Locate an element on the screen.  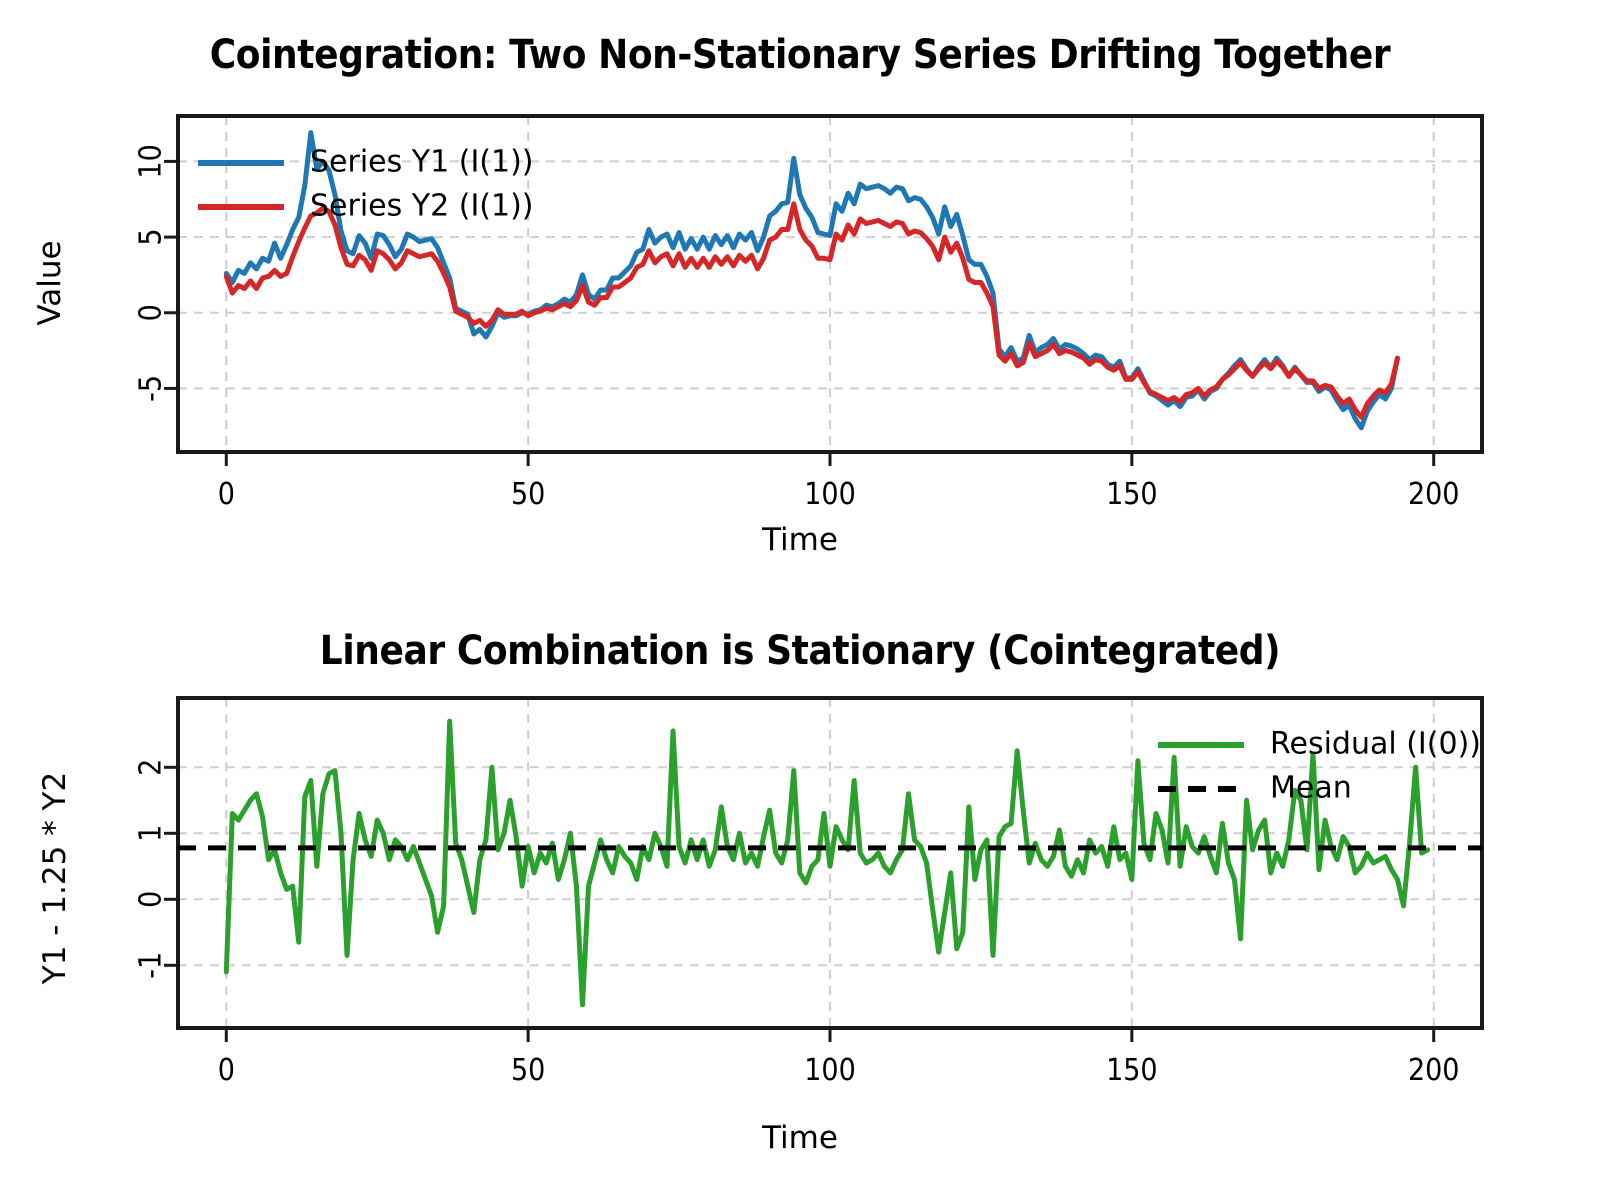
y-axis-label-bottom: Y1 - 1.25 * Y2 is located at coordinates (55, 878).